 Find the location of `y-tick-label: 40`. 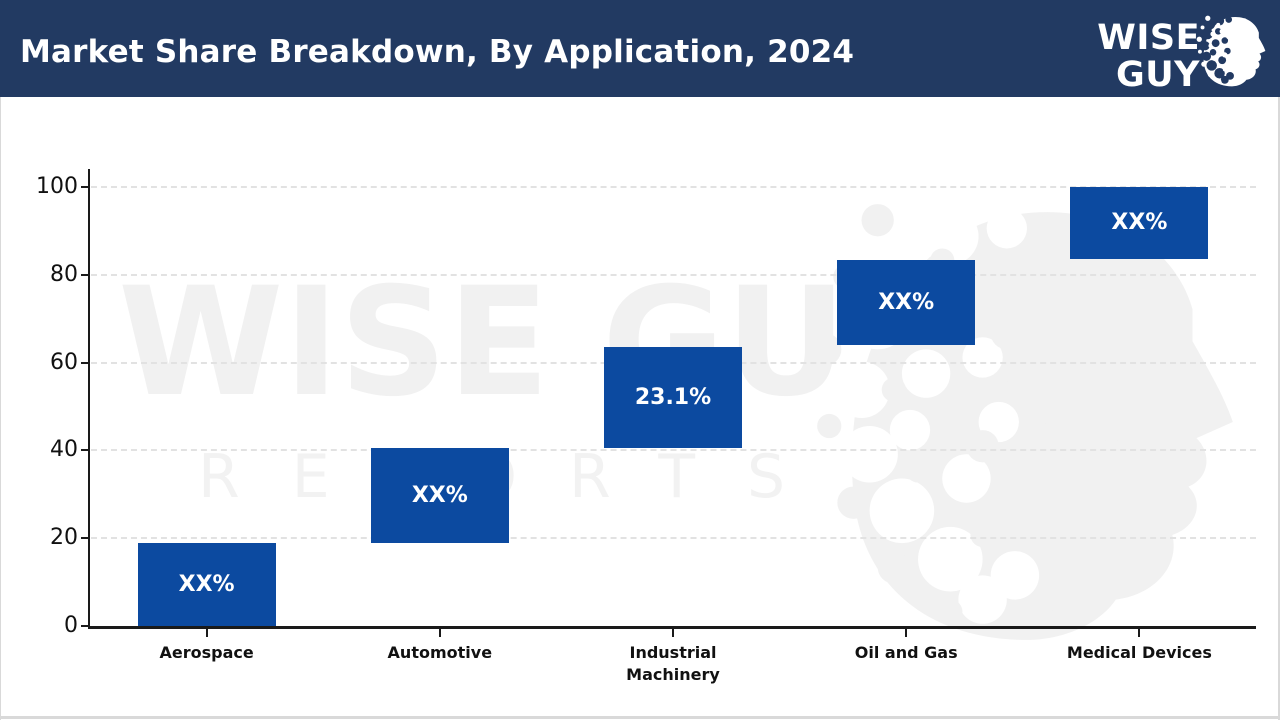

y-tick-label: 40 is located at coordinates (64, 450).